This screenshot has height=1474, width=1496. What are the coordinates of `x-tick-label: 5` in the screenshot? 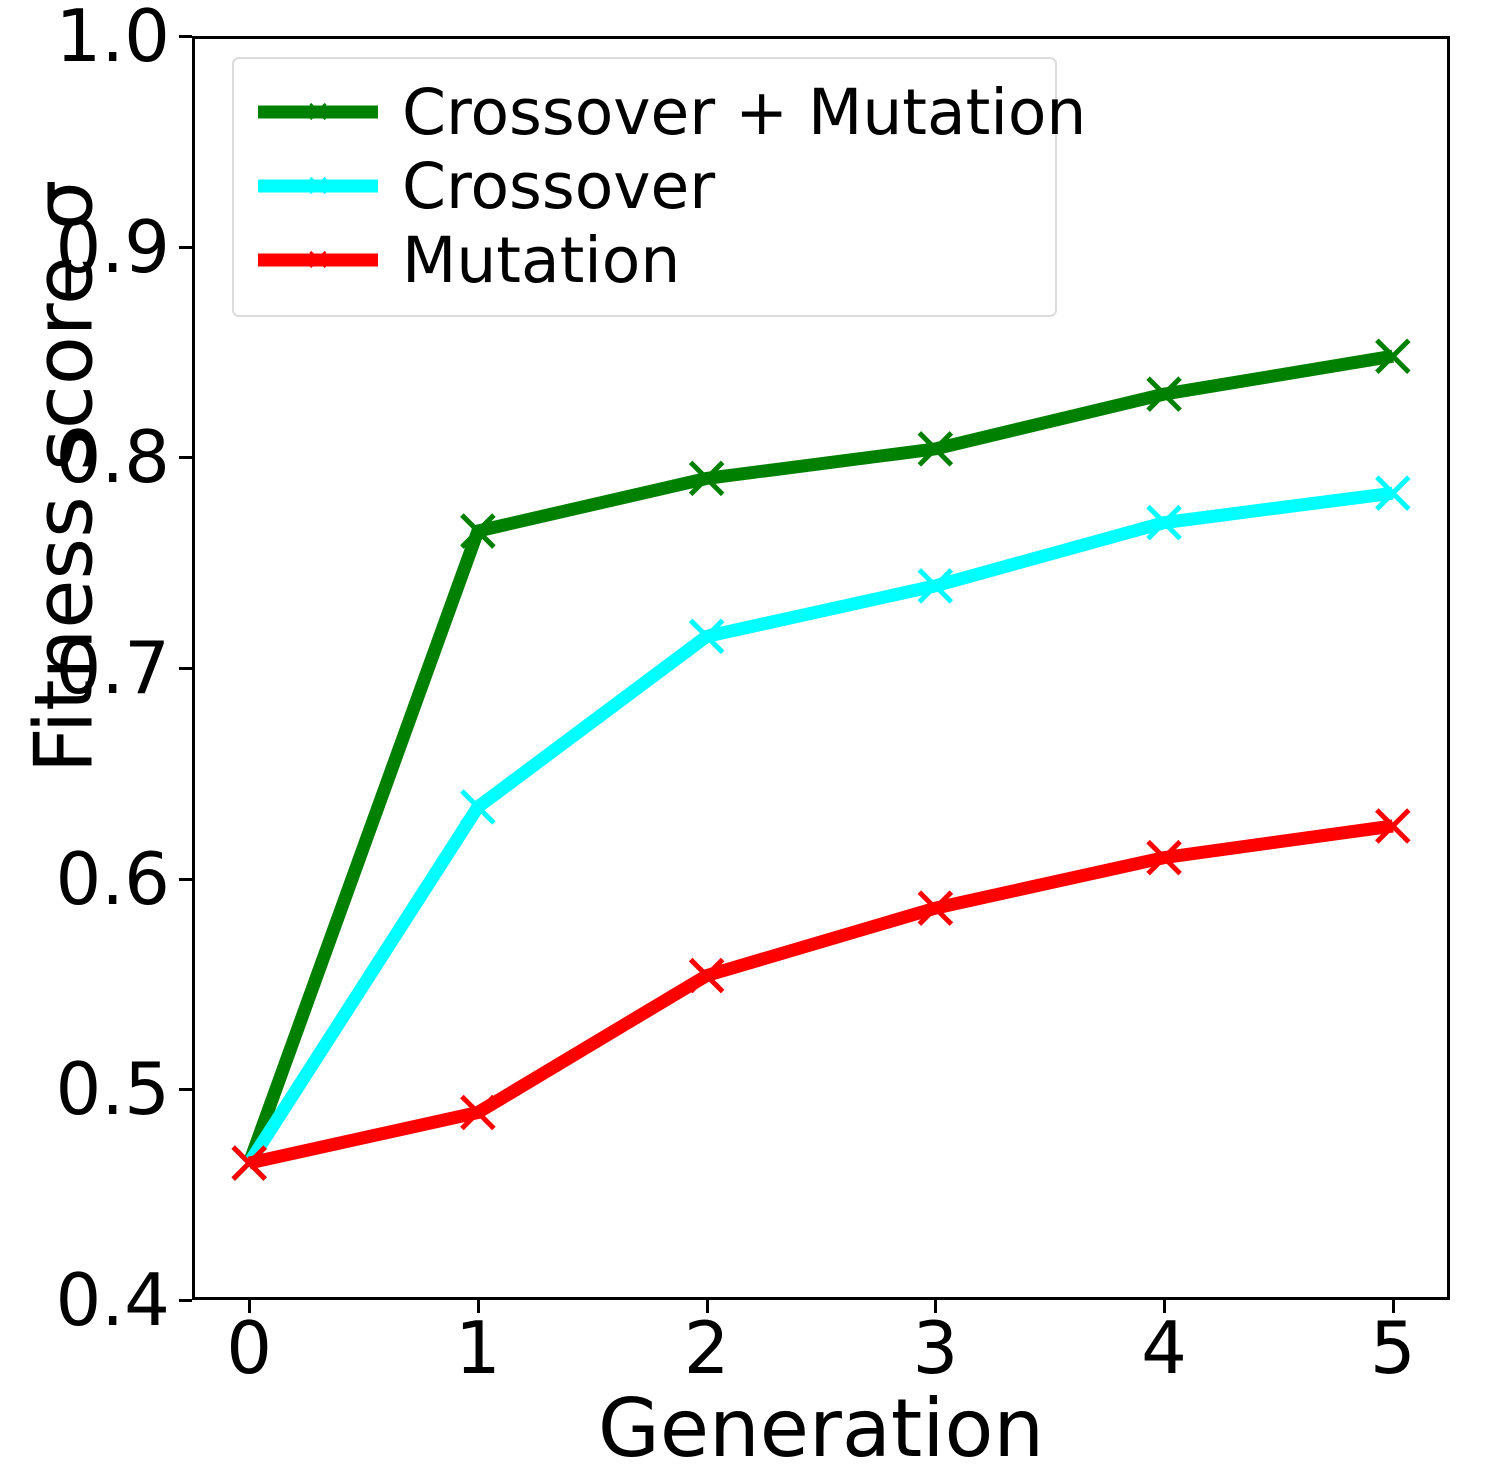 It's located at (1392, 1348).